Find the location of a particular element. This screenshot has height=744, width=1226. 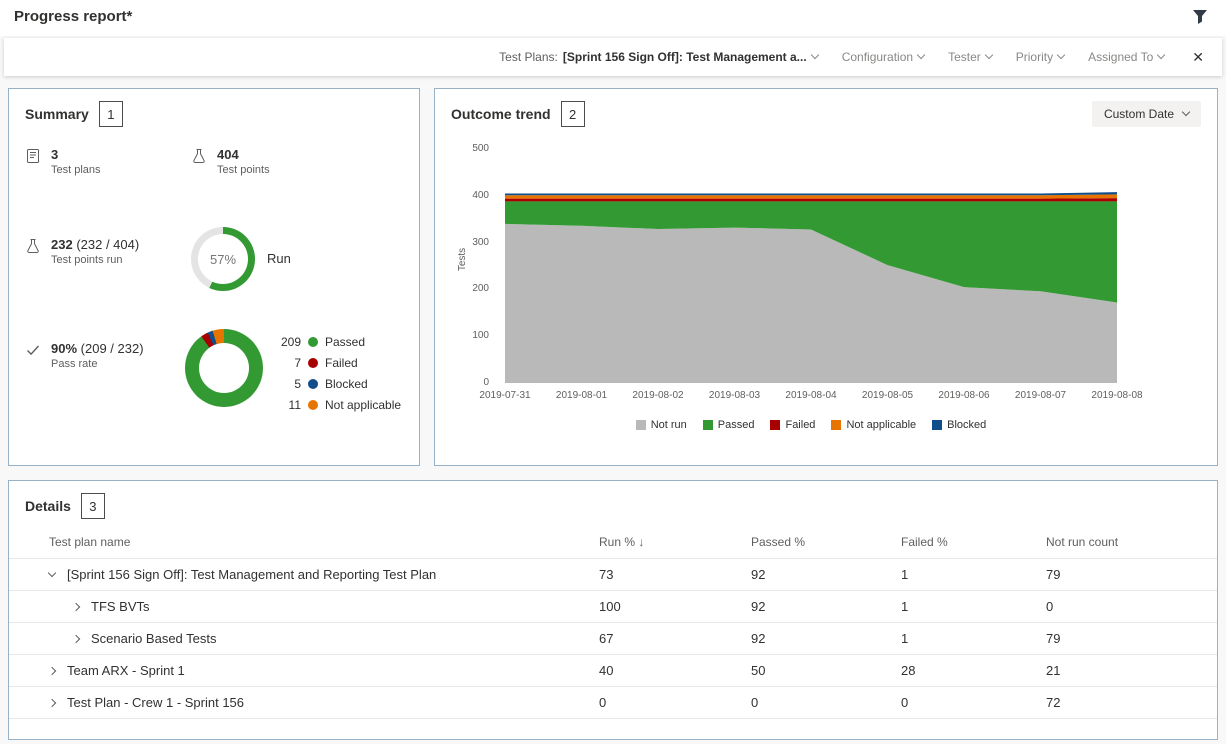

pass-rate-value: 90% is located at coordinates (64, 348).